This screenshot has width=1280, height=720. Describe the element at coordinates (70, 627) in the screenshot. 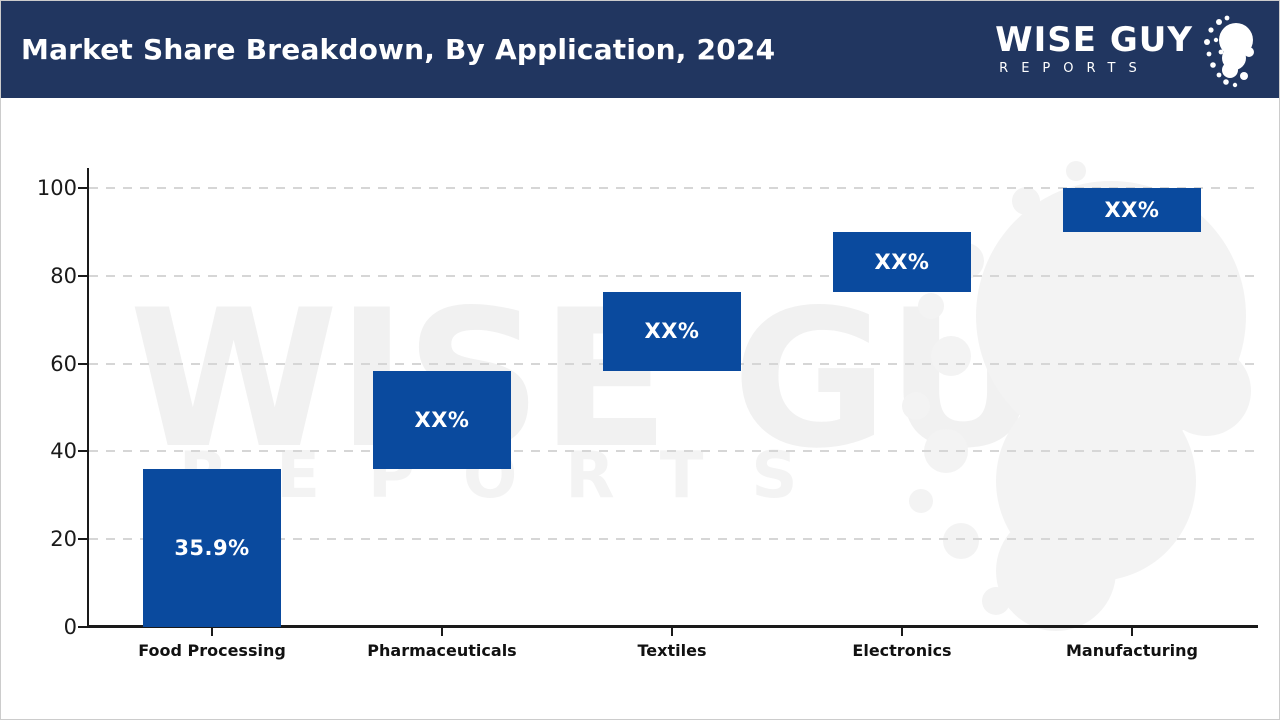

I see `y-tick-label: 0` at that location.